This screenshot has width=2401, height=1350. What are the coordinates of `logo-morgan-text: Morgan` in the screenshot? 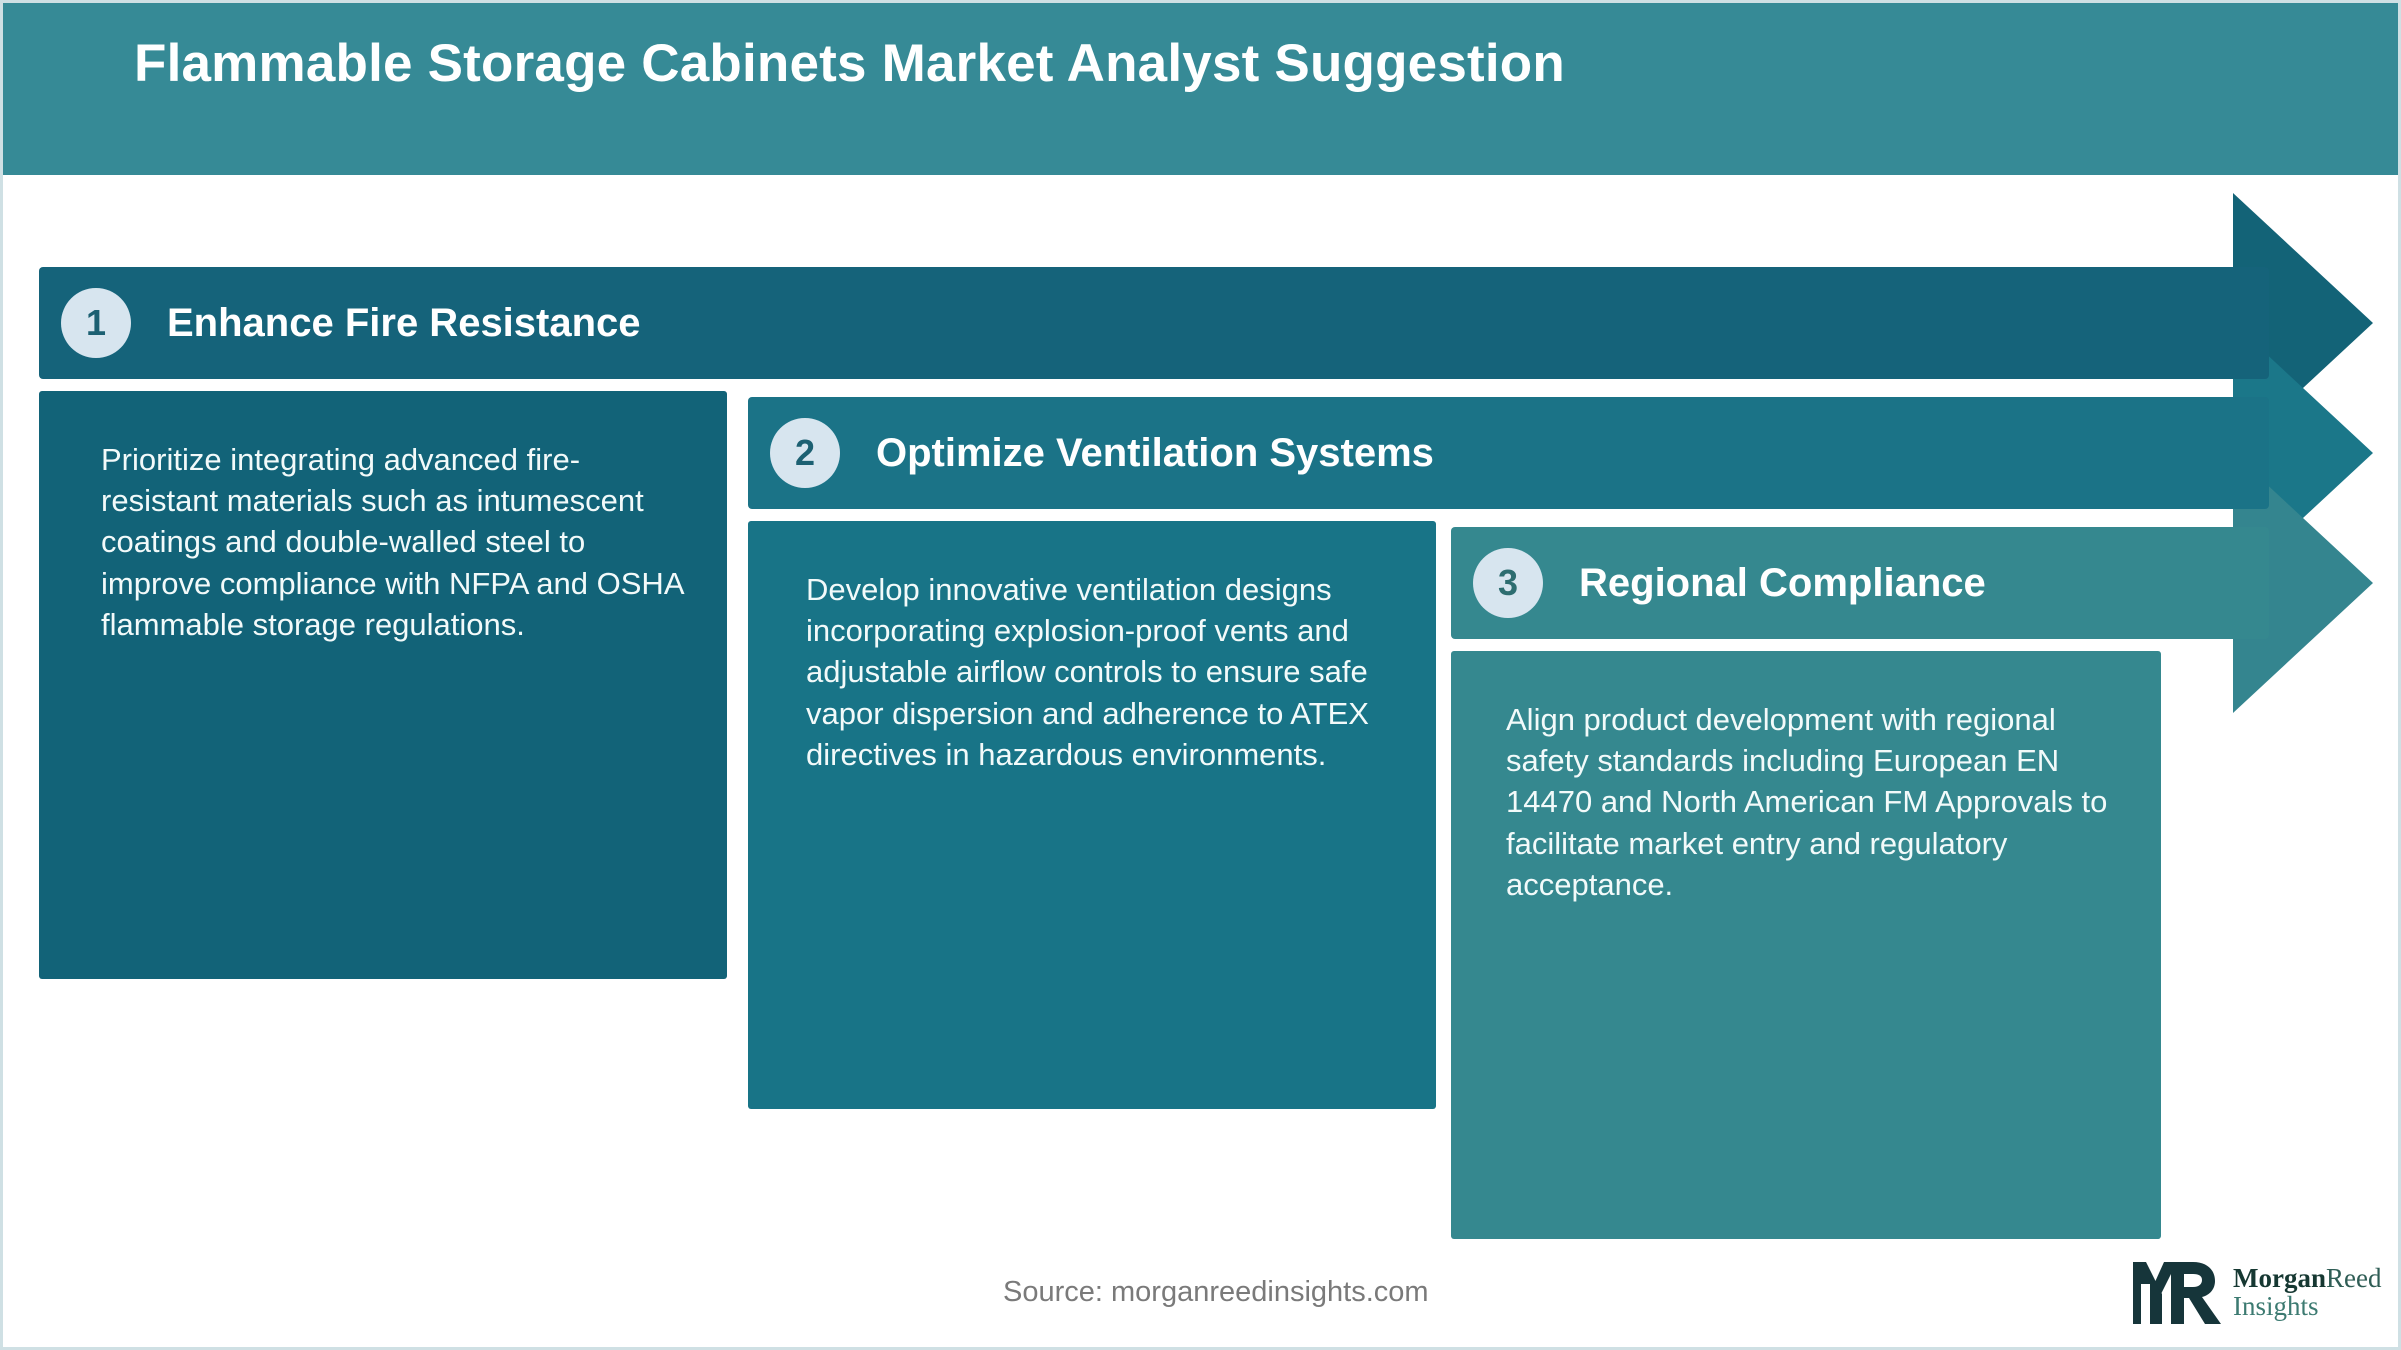 It's located at (2279, 1278).